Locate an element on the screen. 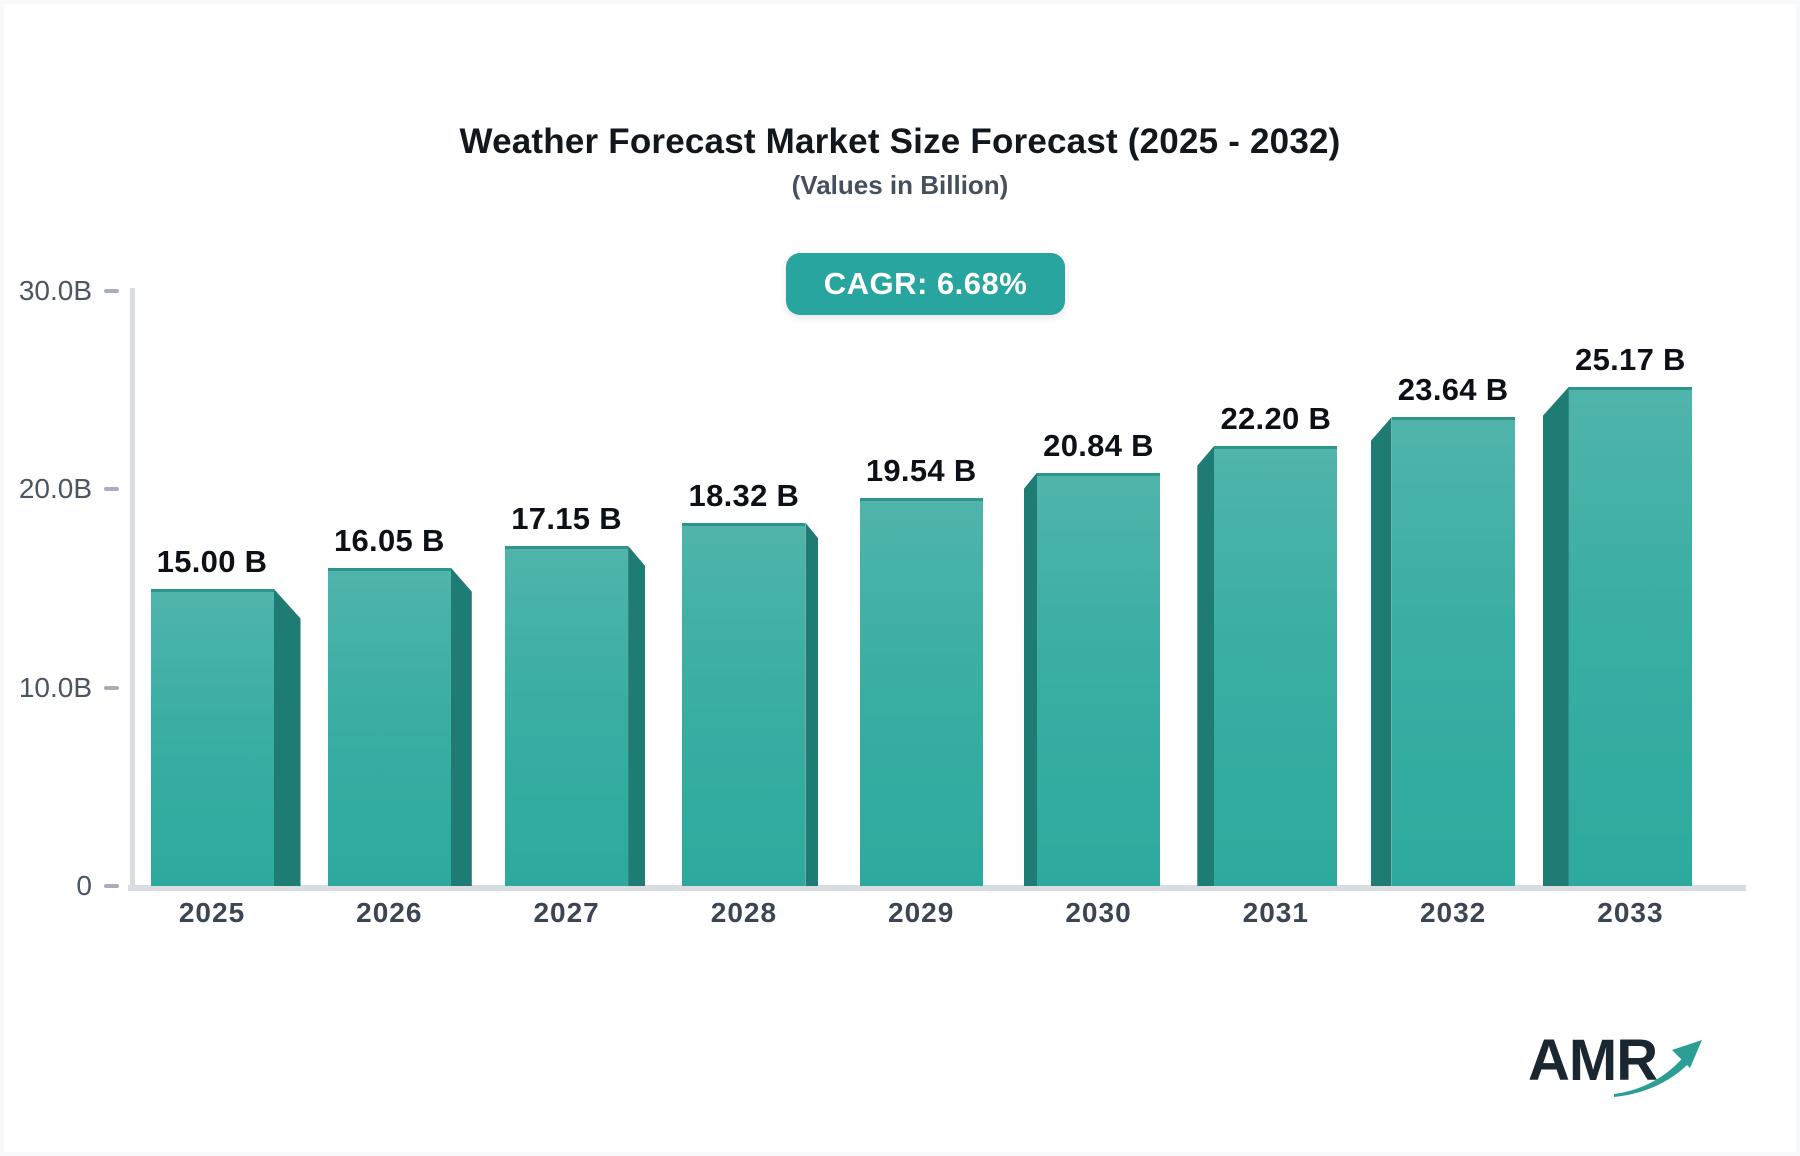 This screenshot has height=1156, width=1800. cagr-badge-label: CAGR: 6.68% is located at coordinates (925, 283).